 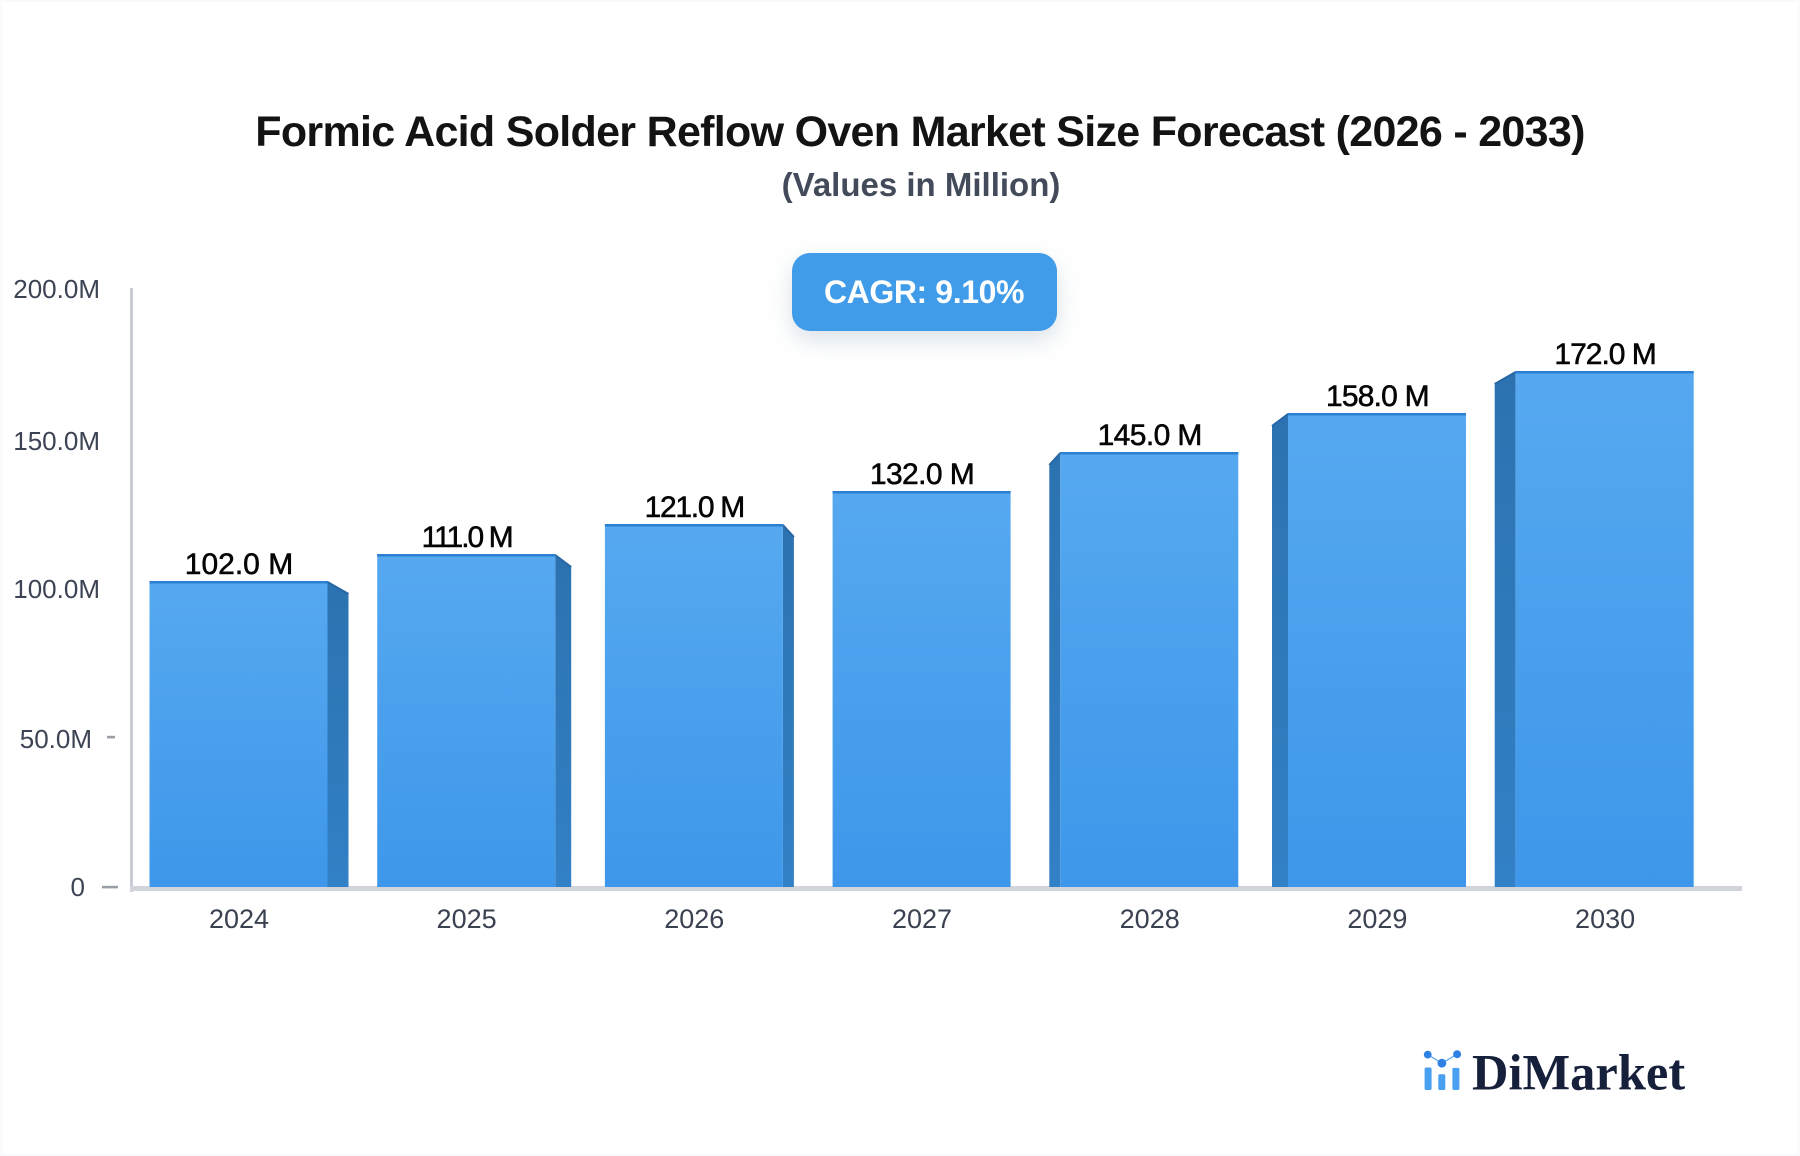 What do you see at coordinates (56, 289) in the screenshot?
I see `svg-text: 200.0M` at bounding box center [56, 289].